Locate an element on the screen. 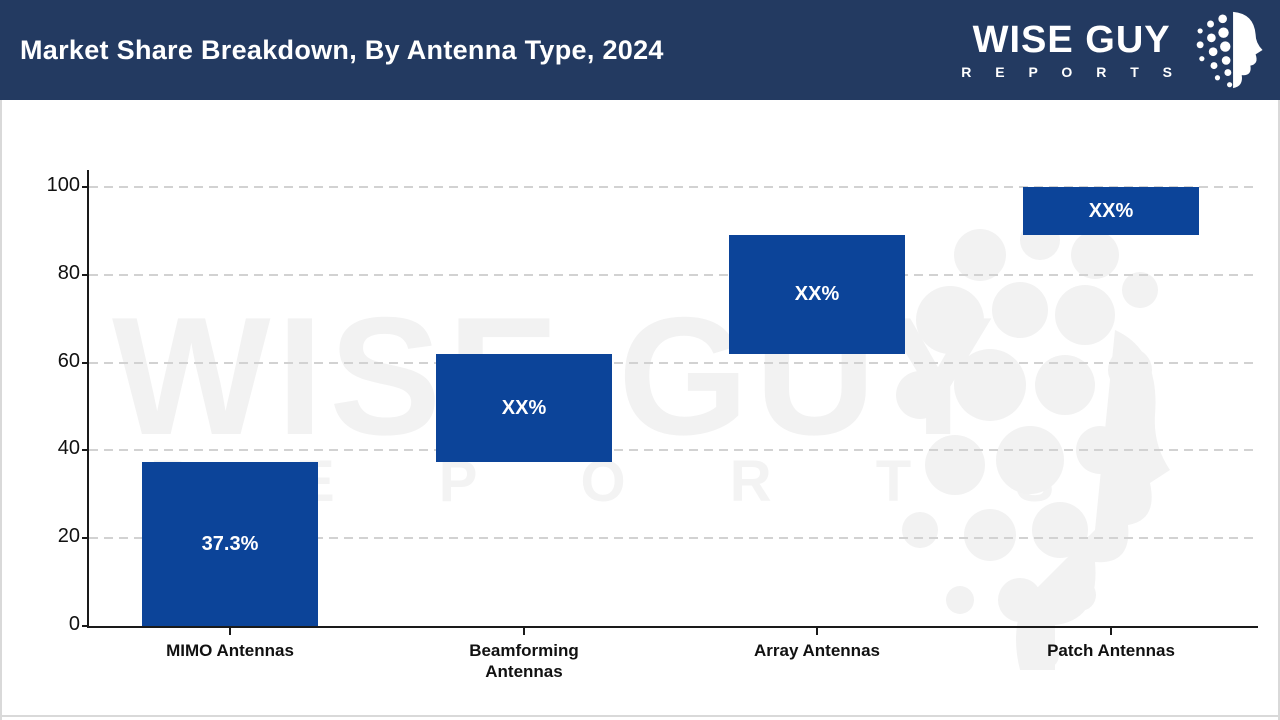 The height and width of the screenshot is (720, 1280). x-axis is located at coordinates (672, 627).